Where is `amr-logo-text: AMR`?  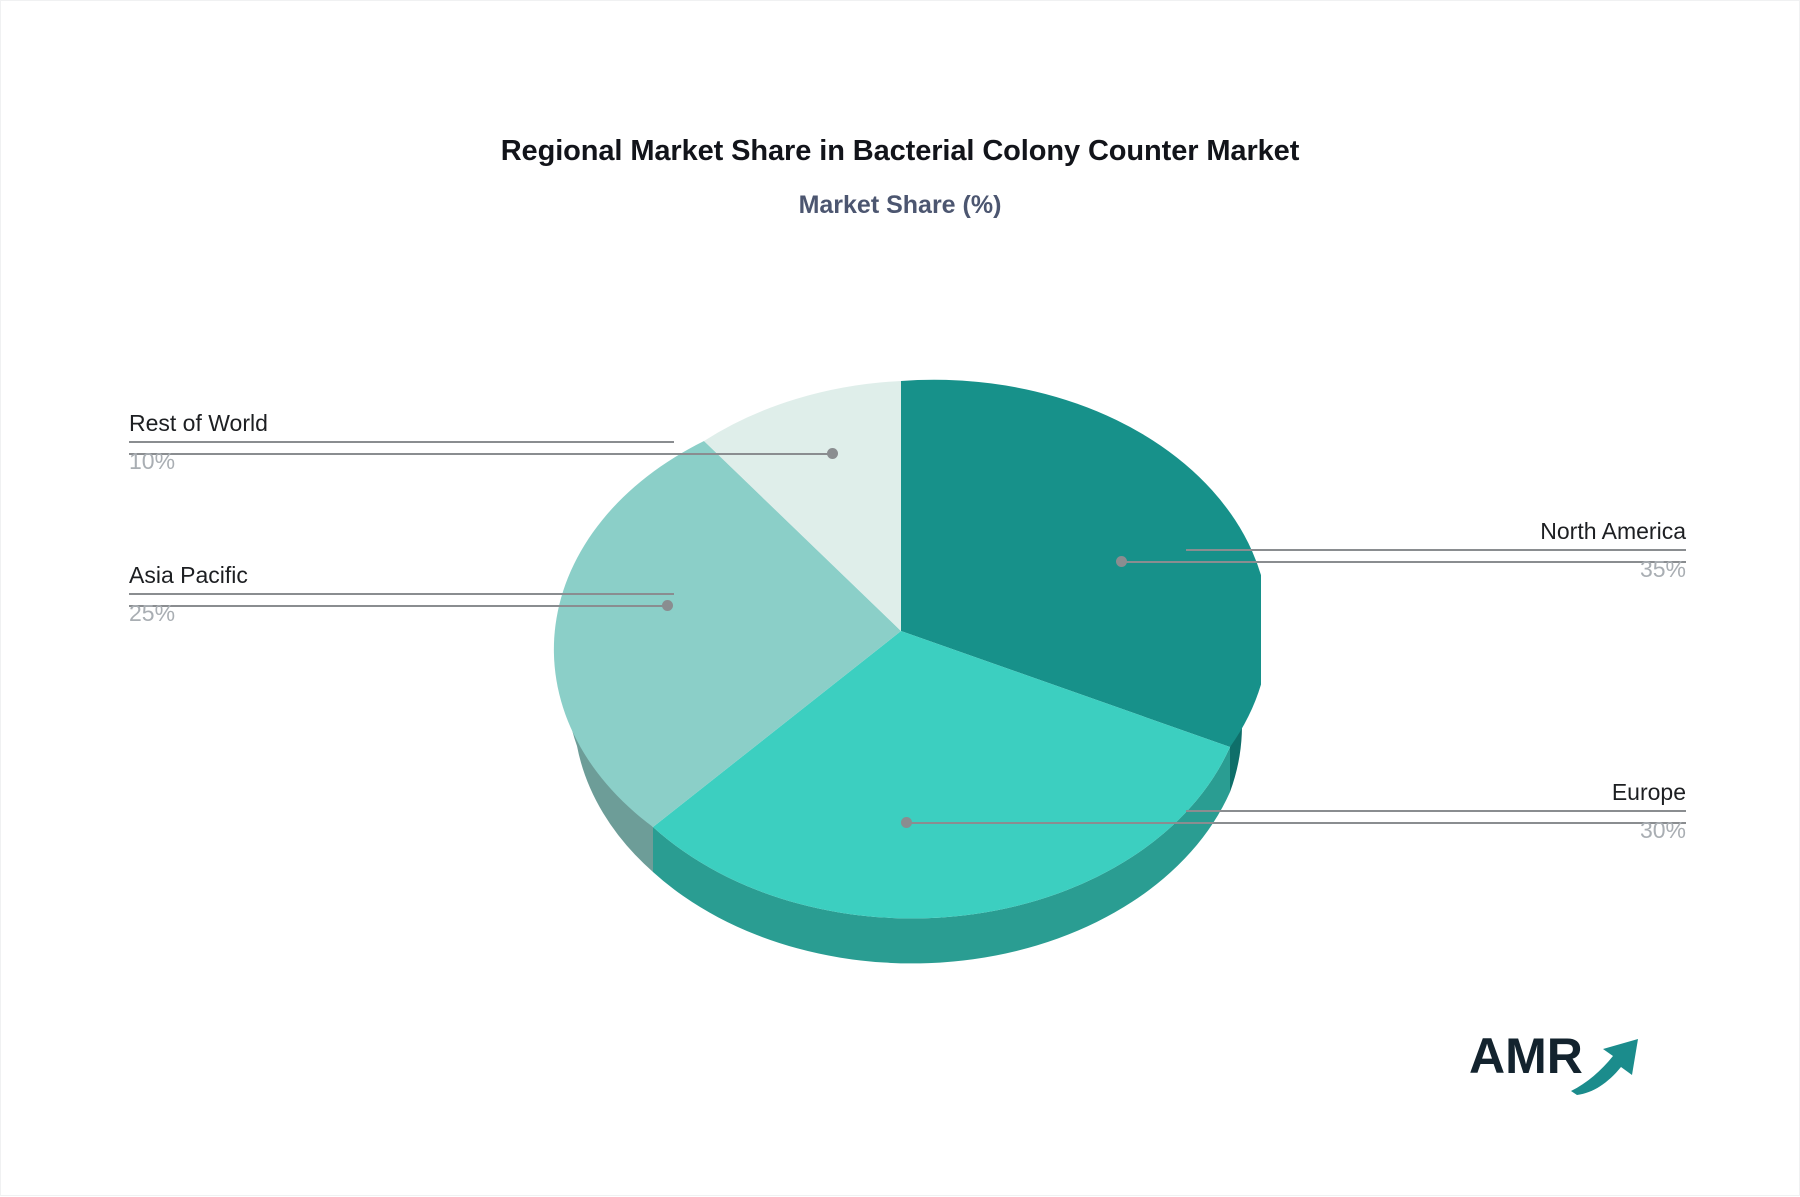
amr-logo-text: AMR is located at coordinates (1526, 1056).